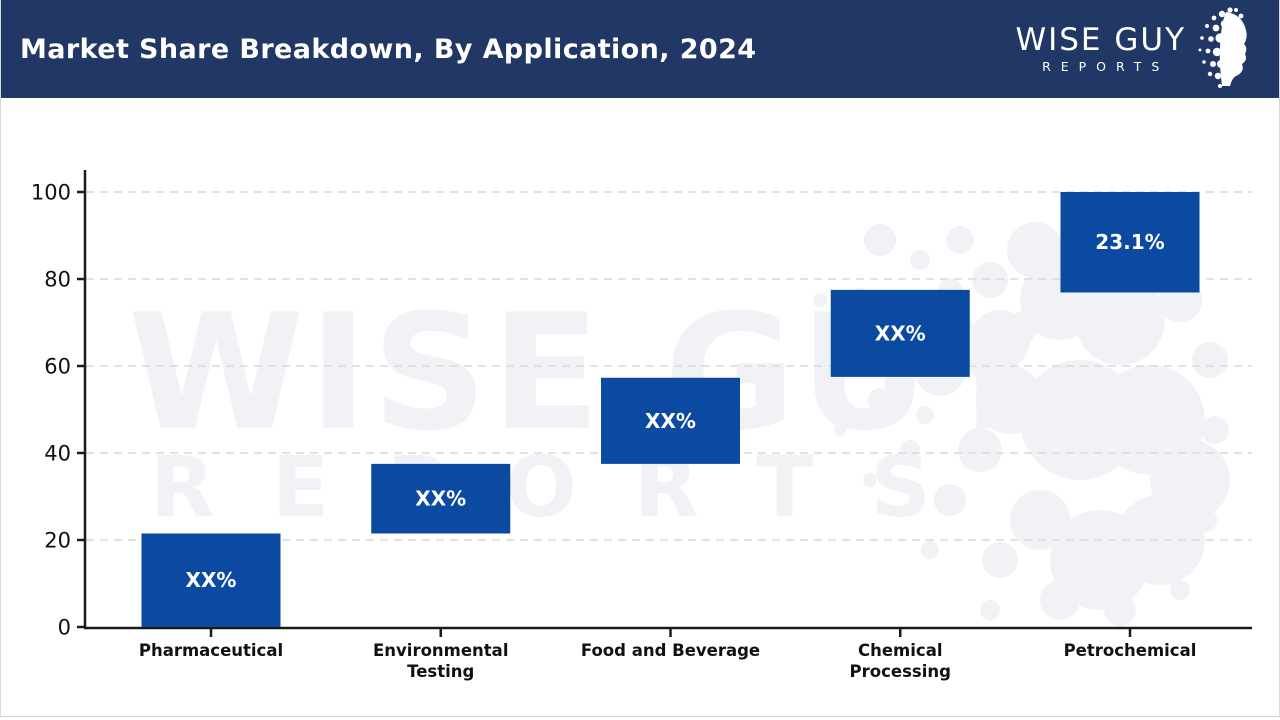  Describe the element at coordinates (900, 671) in the screenshot. I see `category-label: Processing` at that location.